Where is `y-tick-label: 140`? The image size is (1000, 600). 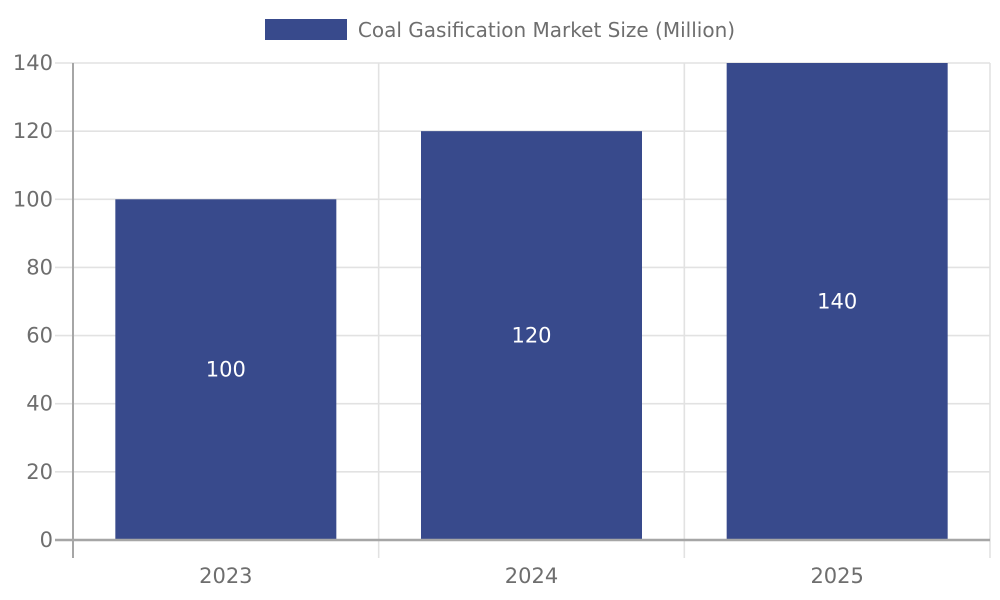
y-tick-label: 140 is located at coordinates (33, 63).